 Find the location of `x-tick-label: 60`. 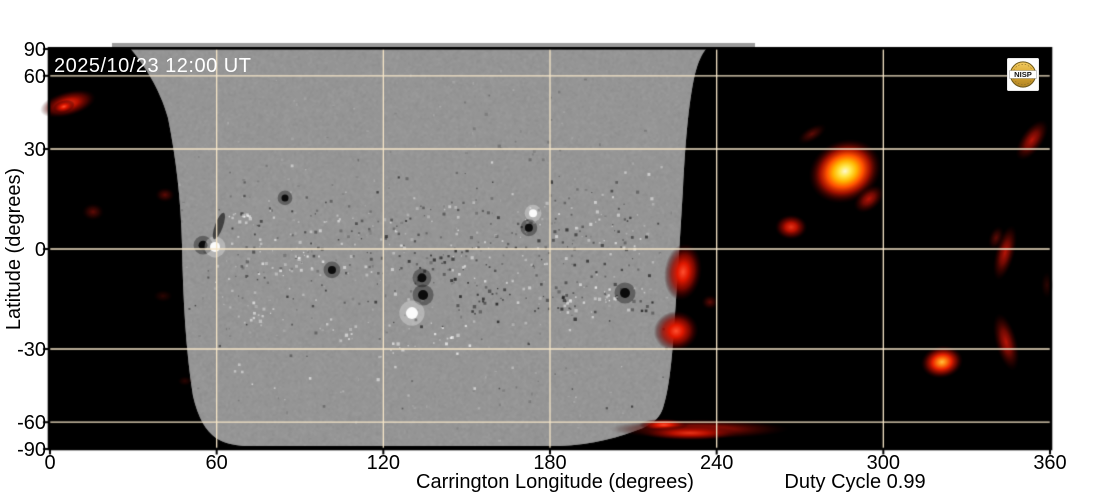

x-tick-label: 60 is located at coordinates (216, 463).